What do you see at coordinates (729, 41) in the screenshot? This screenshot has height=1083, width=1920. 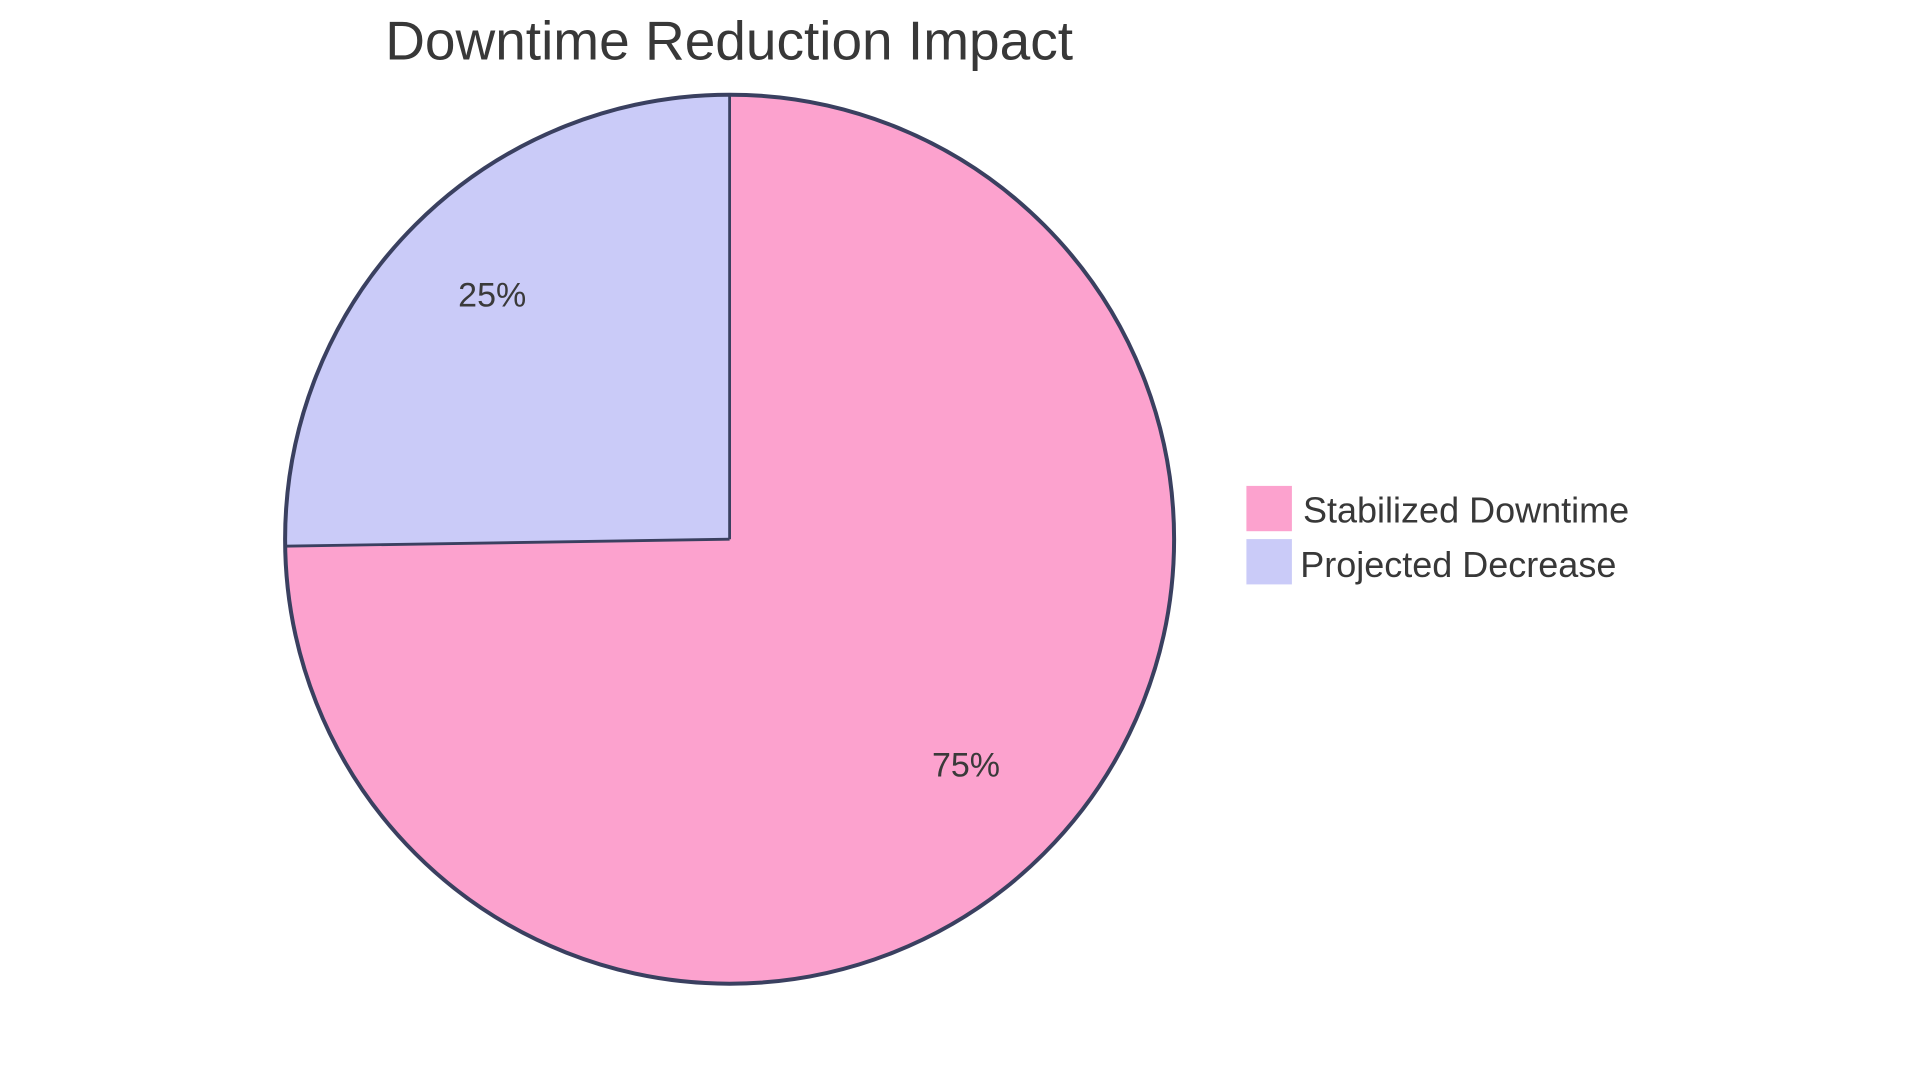 I see `svg-text: Downtime Reduction Impact` at bounding box center [729, 41].